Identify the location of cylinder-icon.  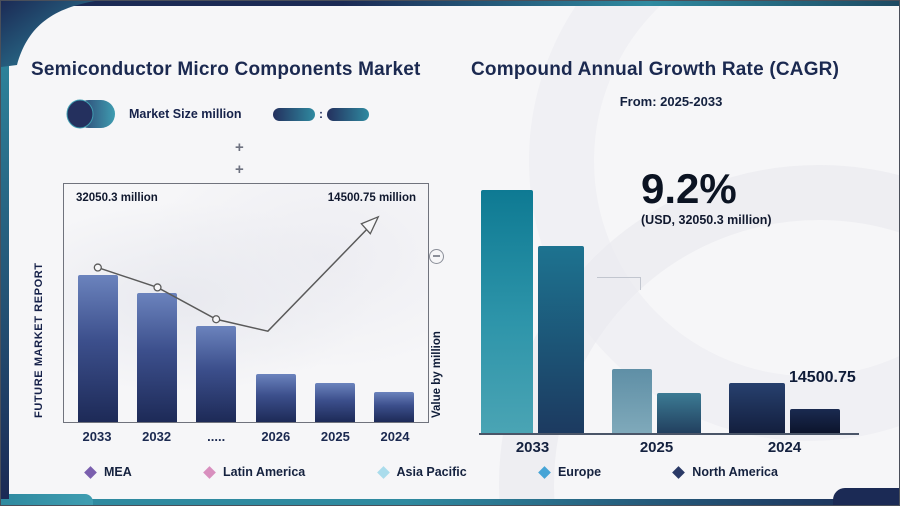
(90, 114).